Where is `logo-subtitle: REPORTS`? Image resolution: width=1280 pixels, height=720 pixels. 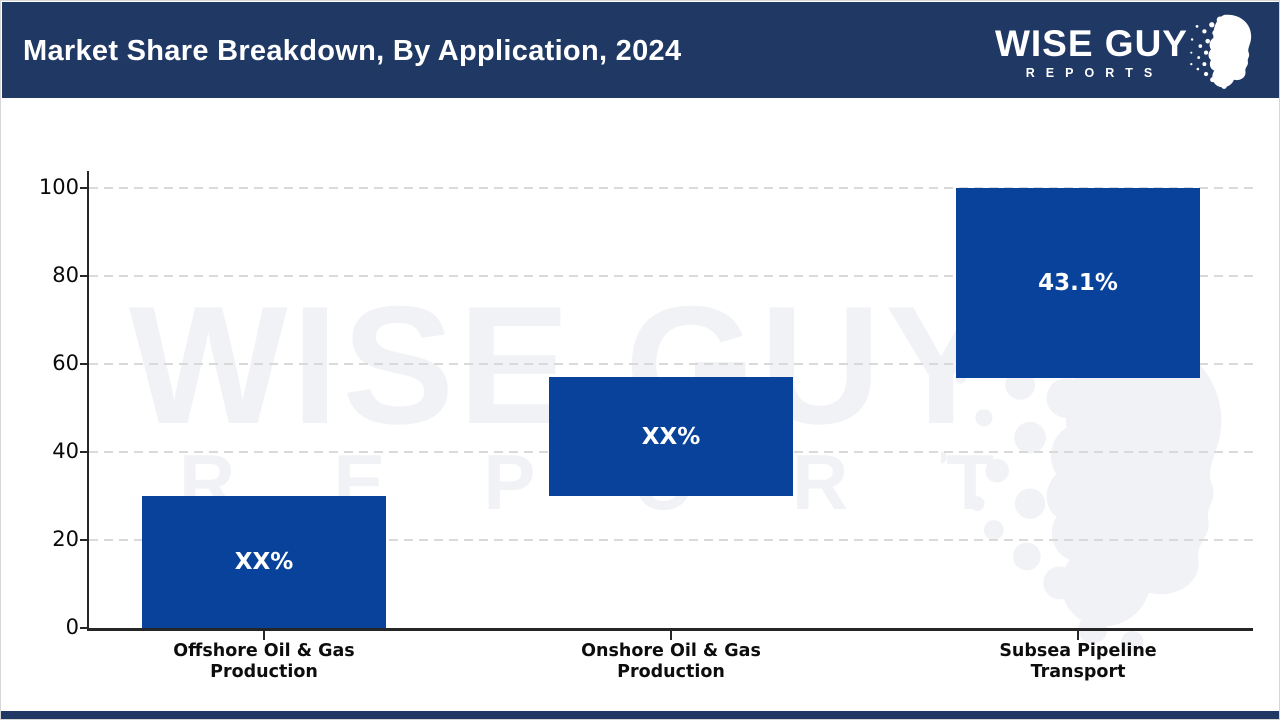 logo-subtitle: REPORTS is located at coordinates (1094, 72).